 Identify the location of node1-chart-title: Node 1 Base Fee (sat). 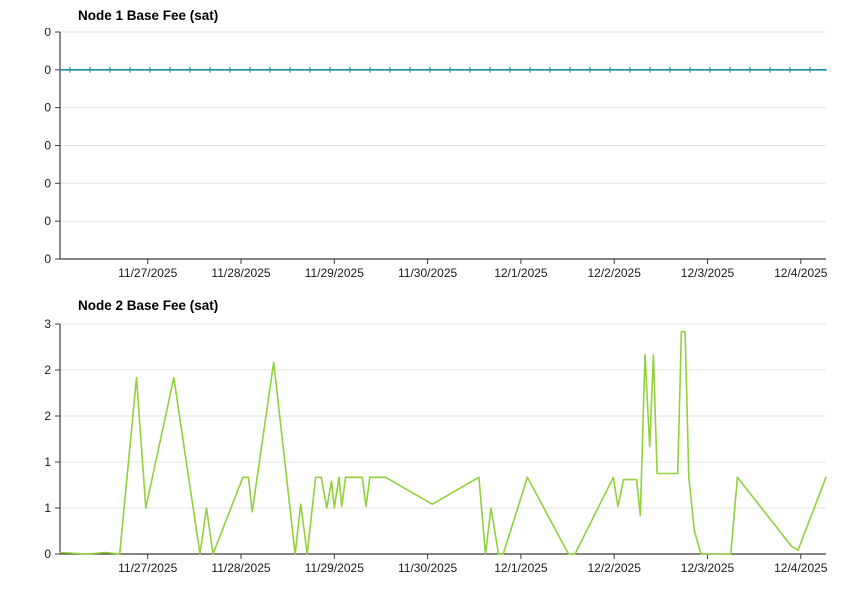
(148, 15).